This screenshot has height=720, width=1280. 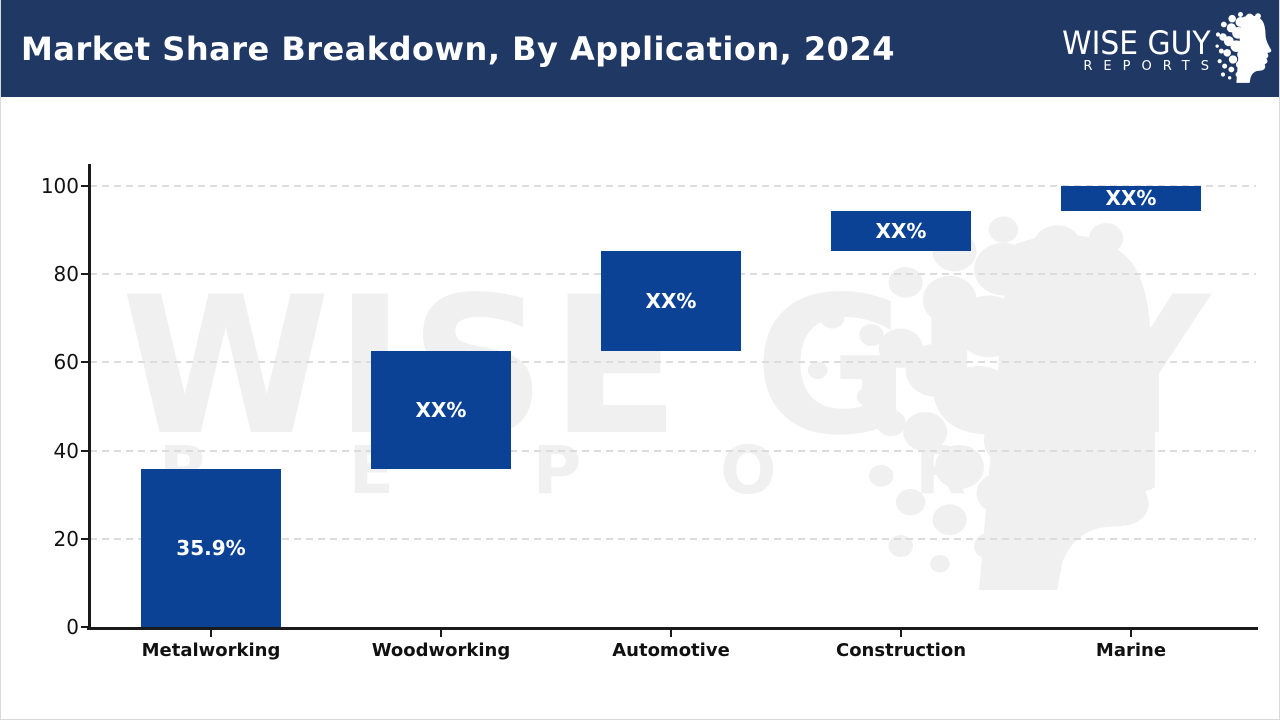 What do you see at coordinates (66, 274) in the screenshot?
I see `y-tick-label-80: 80` at bounding box center [66, 274].